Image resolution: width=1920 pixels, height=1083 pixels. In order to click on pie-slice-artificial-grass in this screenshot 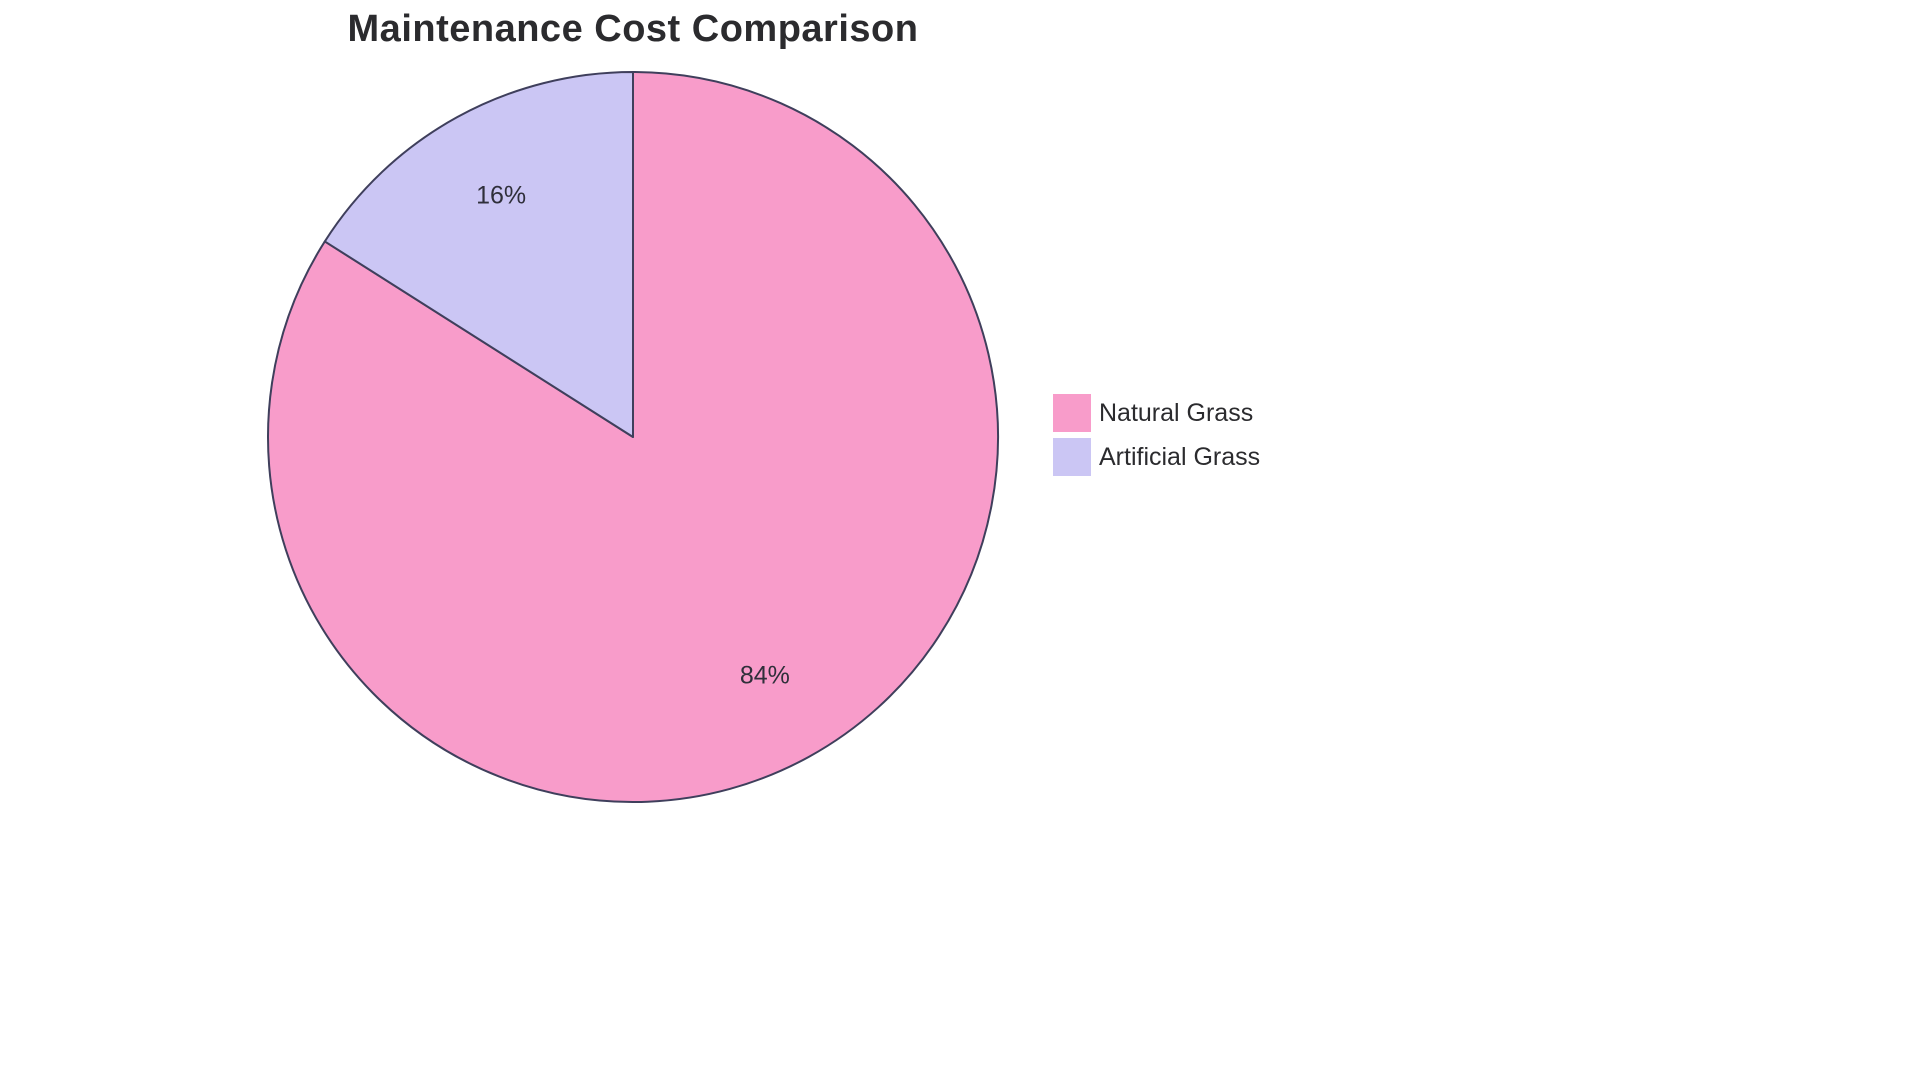, I will do `click(478, 254)`.